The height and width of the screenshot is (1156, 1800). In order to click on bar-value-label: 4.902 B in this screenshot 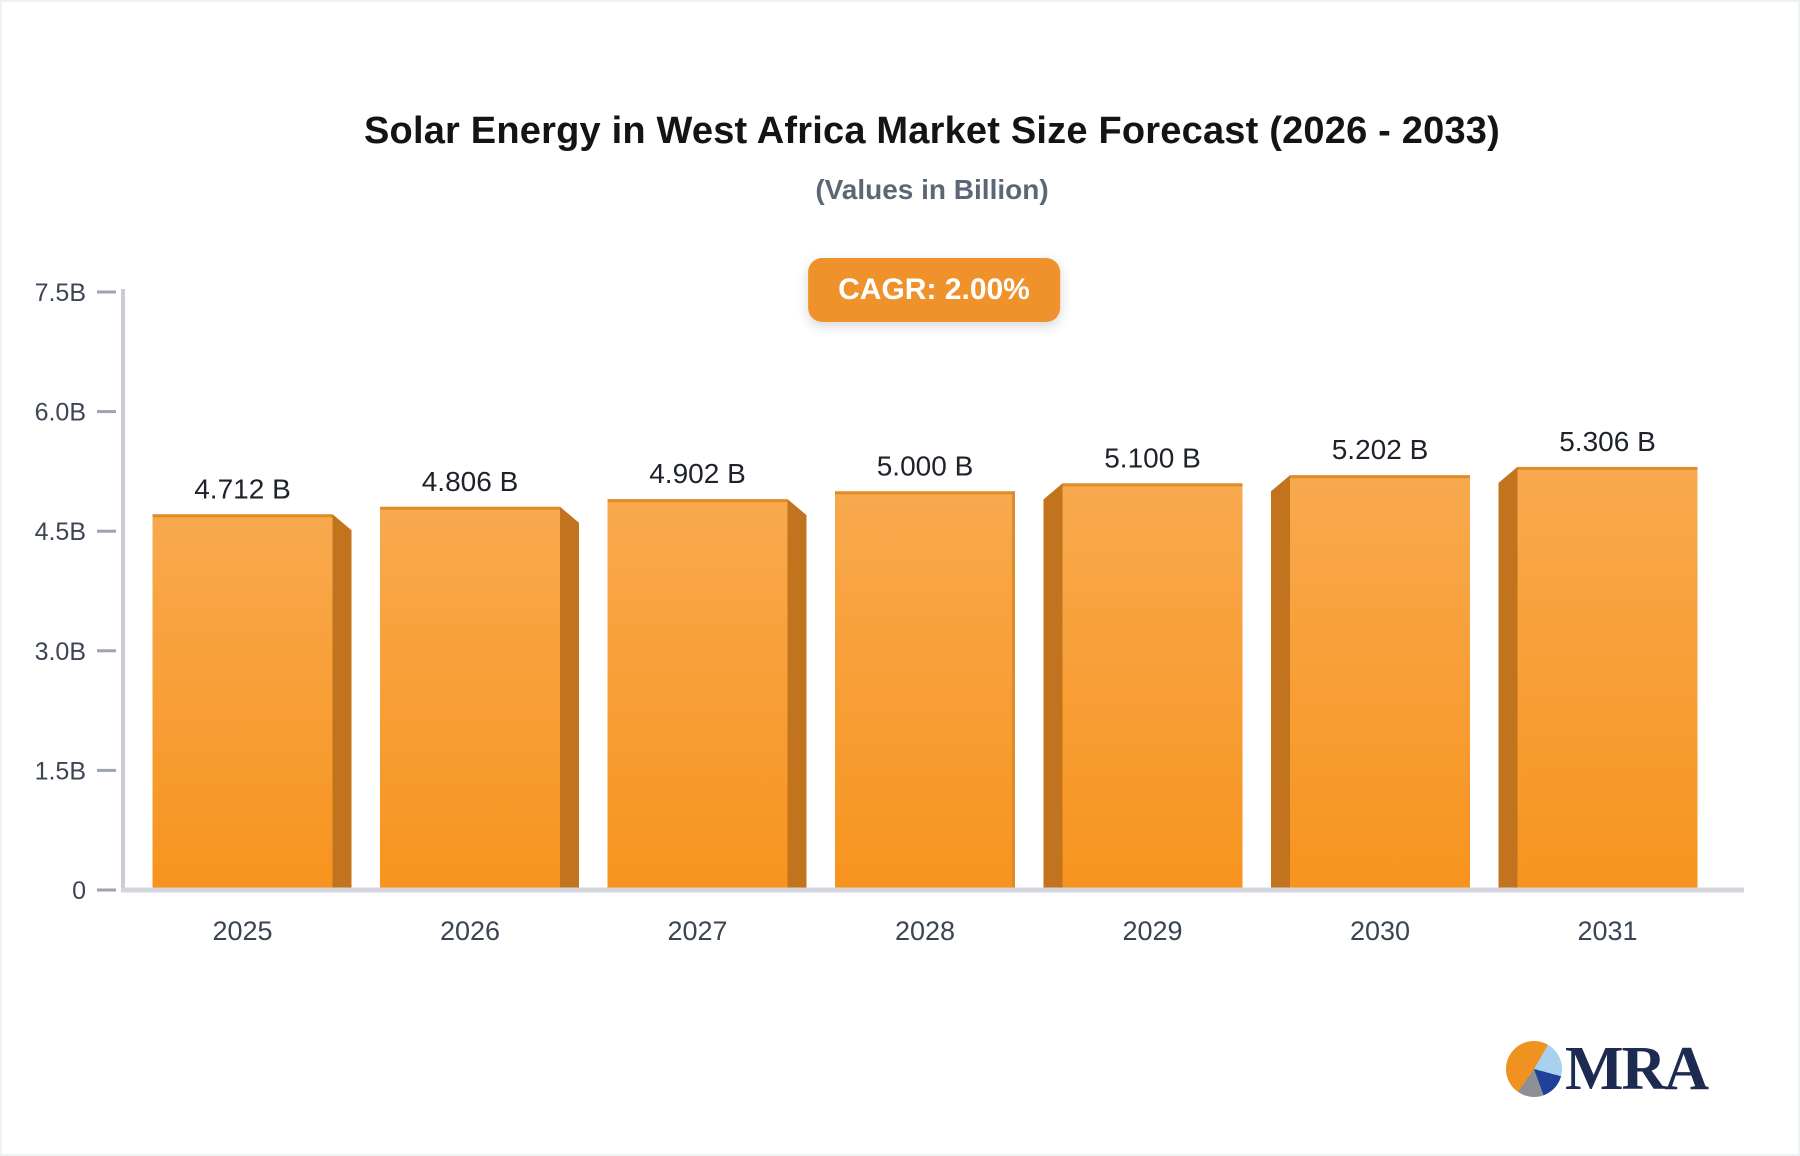, I will do `click(697, 473)`.